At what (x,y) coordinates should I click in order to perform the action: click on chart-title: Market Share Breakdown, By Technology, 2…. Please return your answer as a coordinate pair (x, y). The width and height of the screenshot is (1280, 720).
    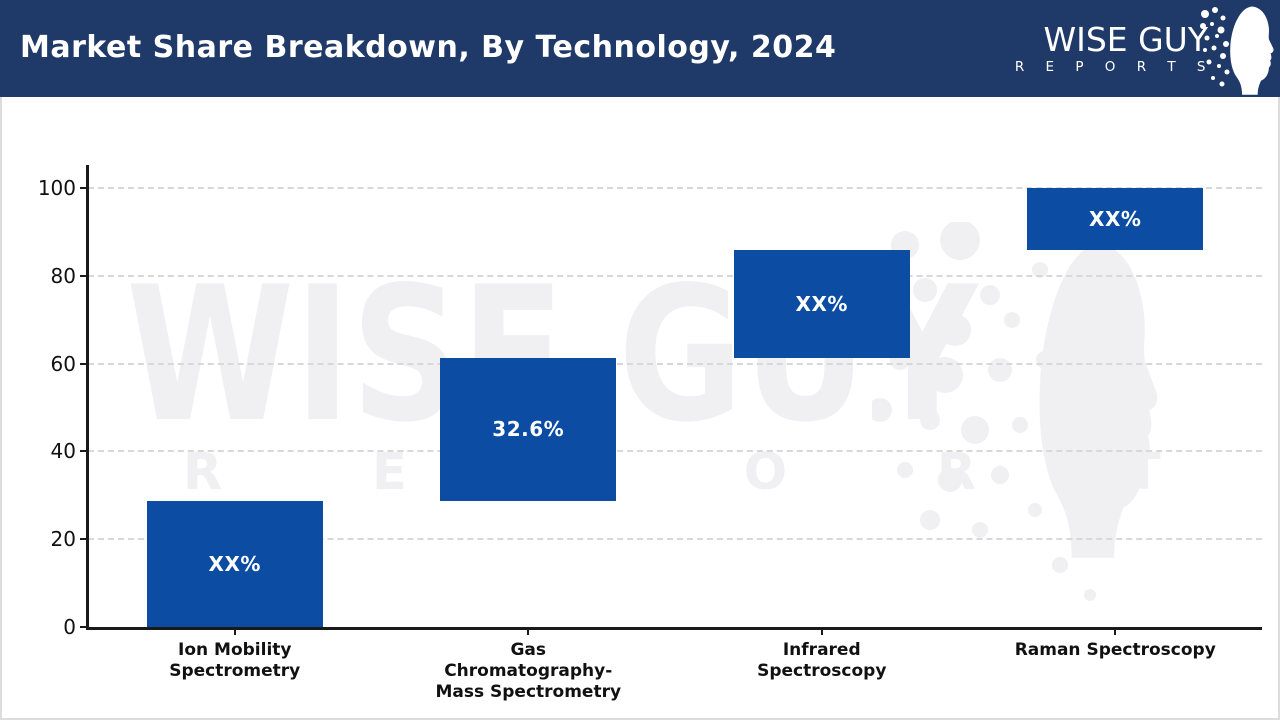
    Looking at the image, I should click on (428, 47).